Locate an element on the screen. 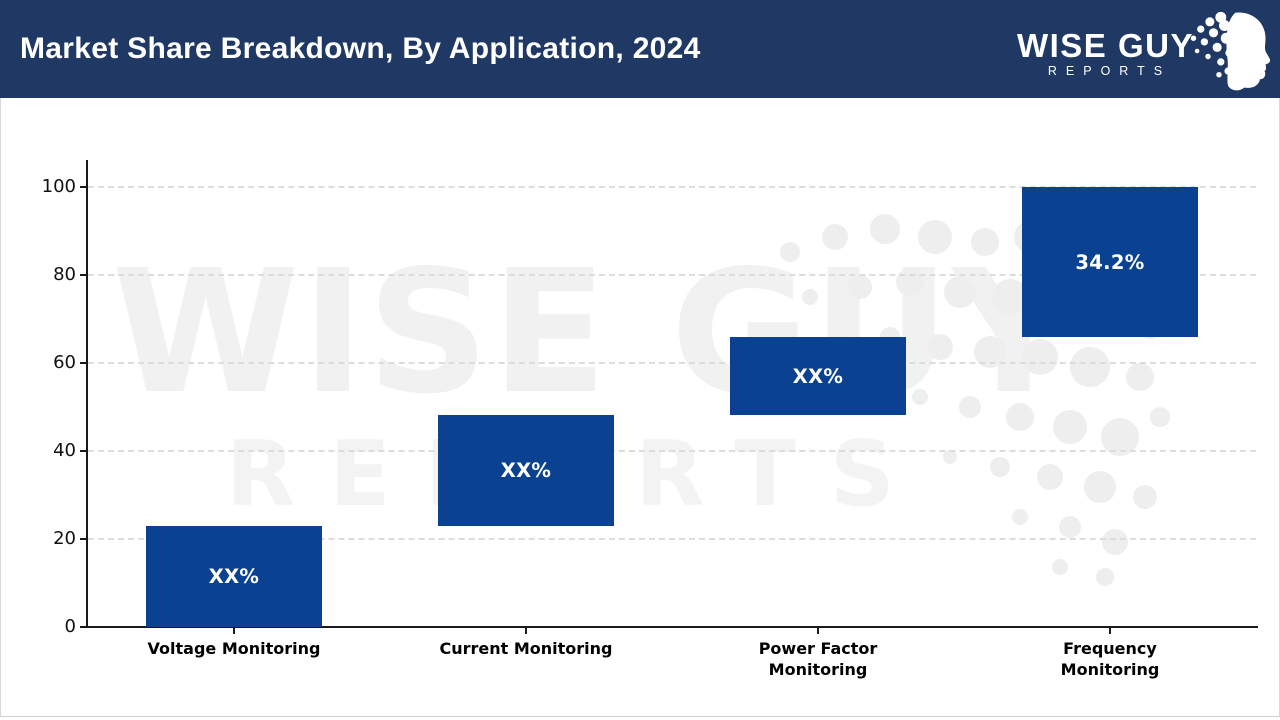  y-tick-label-40: 40 is located at coordinates (64, 450).